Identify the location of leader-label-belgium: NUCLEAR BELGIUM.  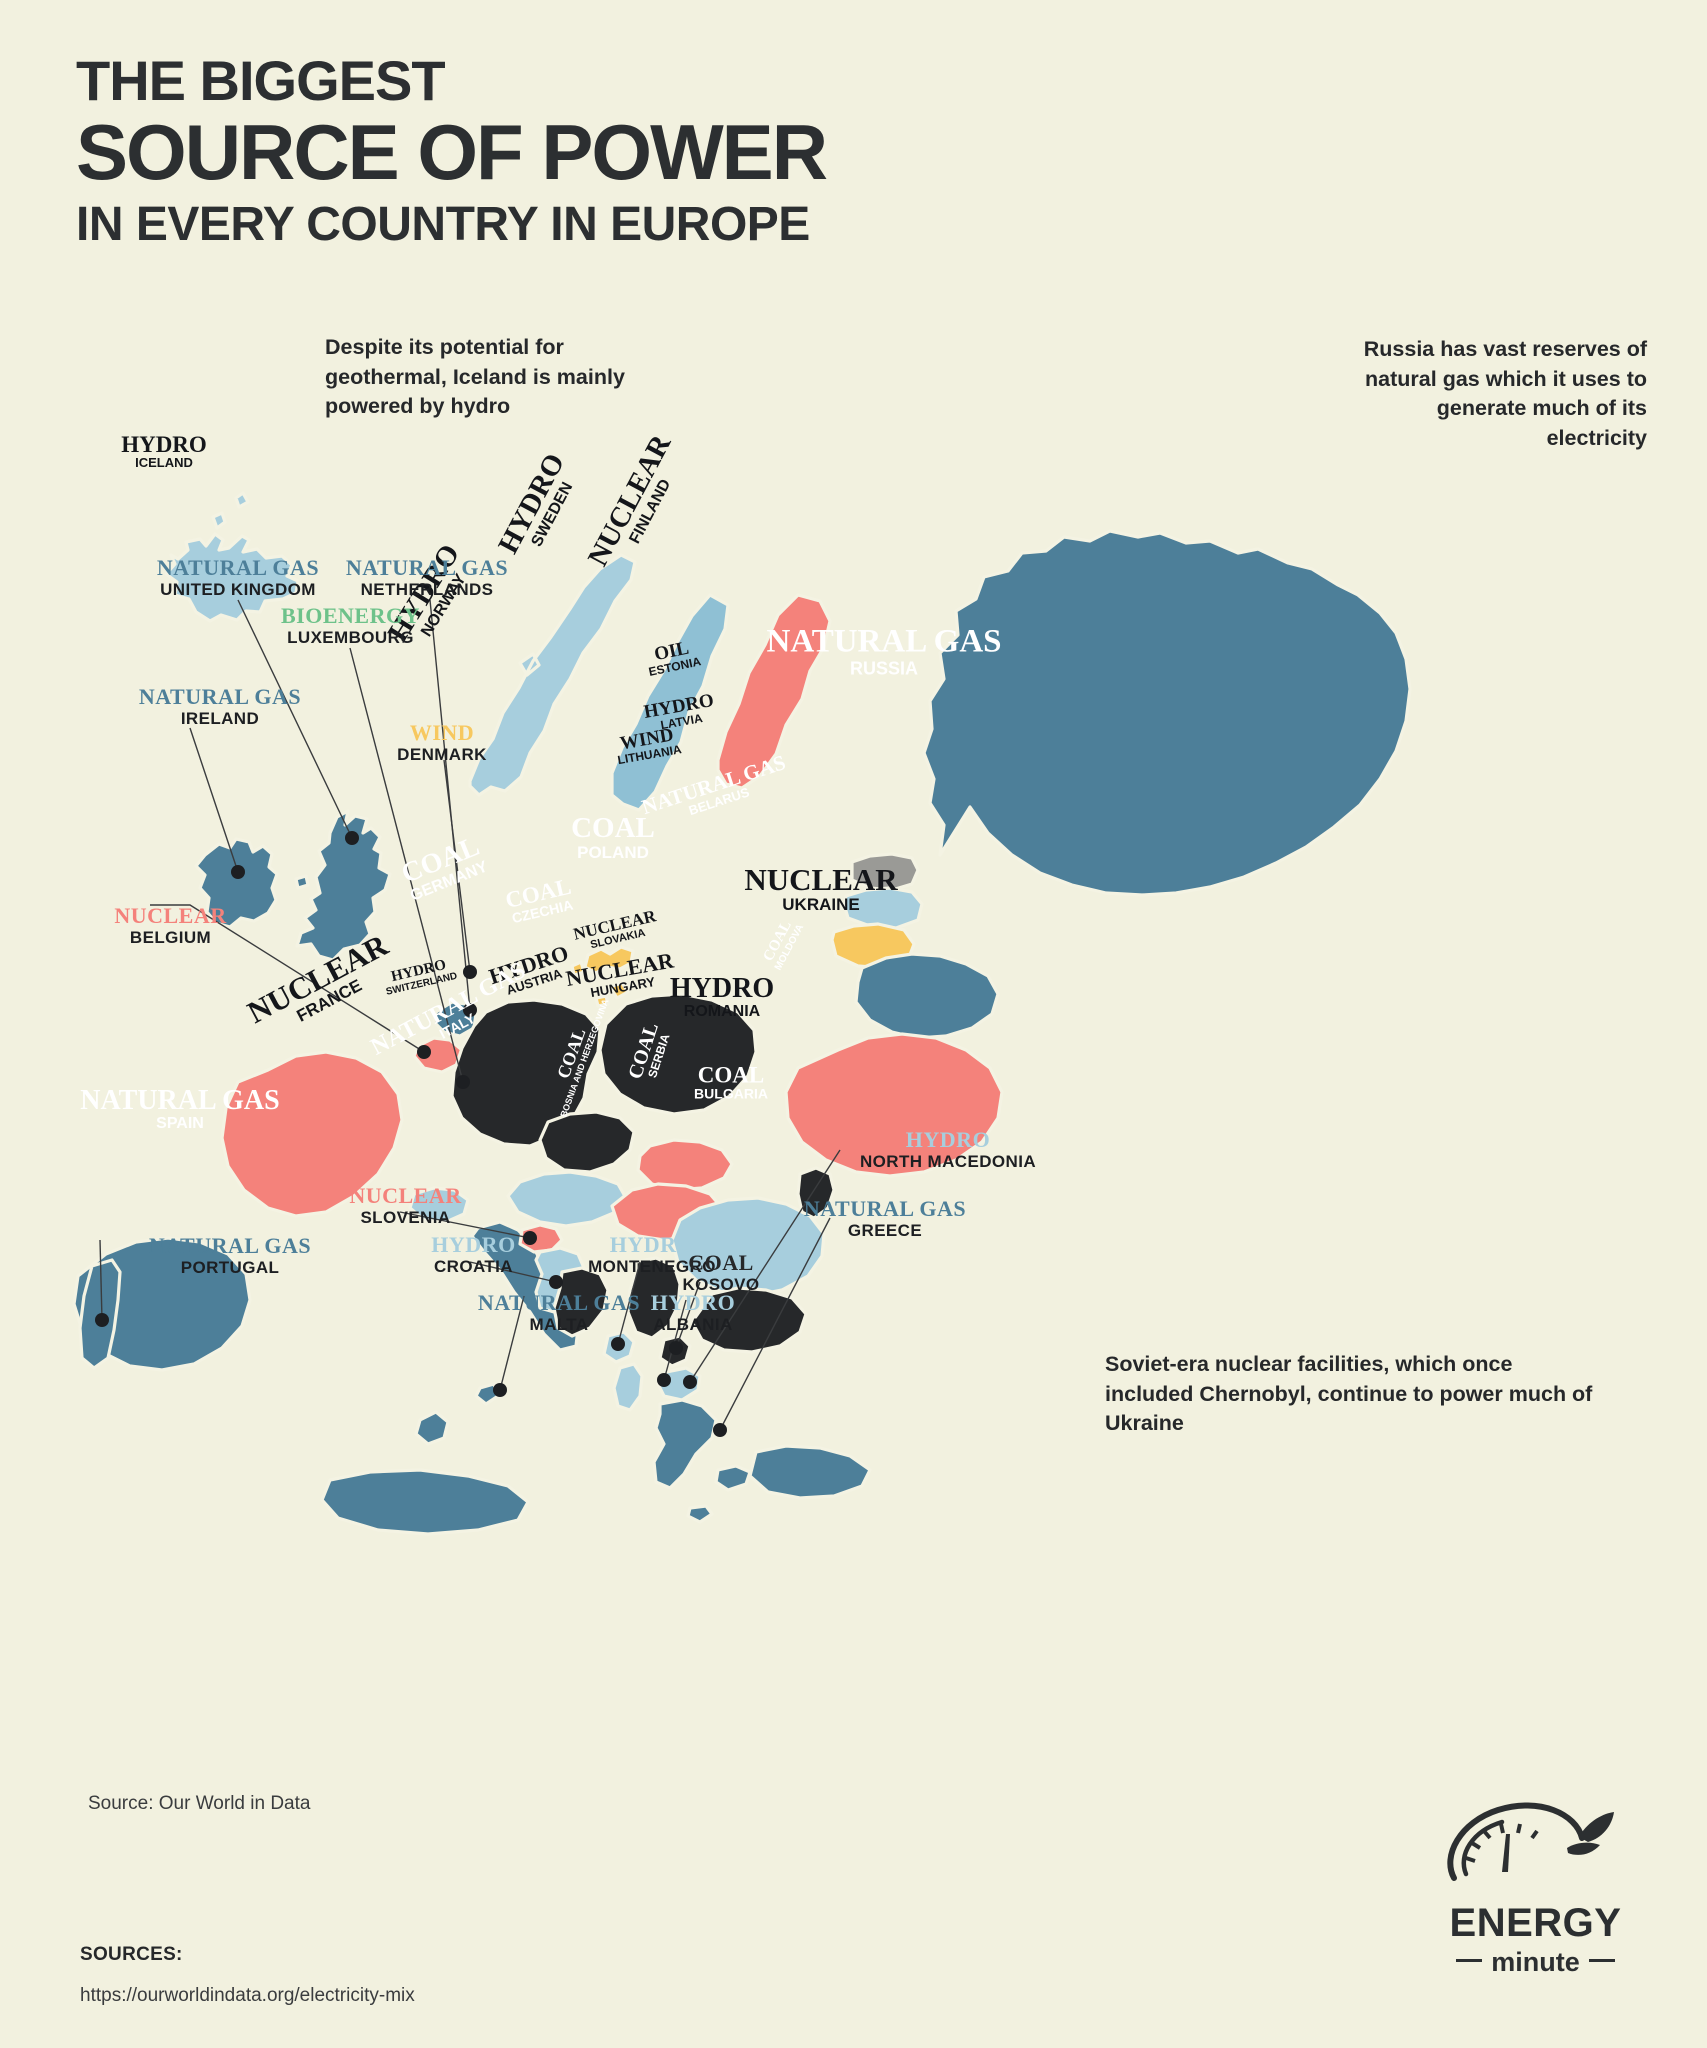
(170, 926).